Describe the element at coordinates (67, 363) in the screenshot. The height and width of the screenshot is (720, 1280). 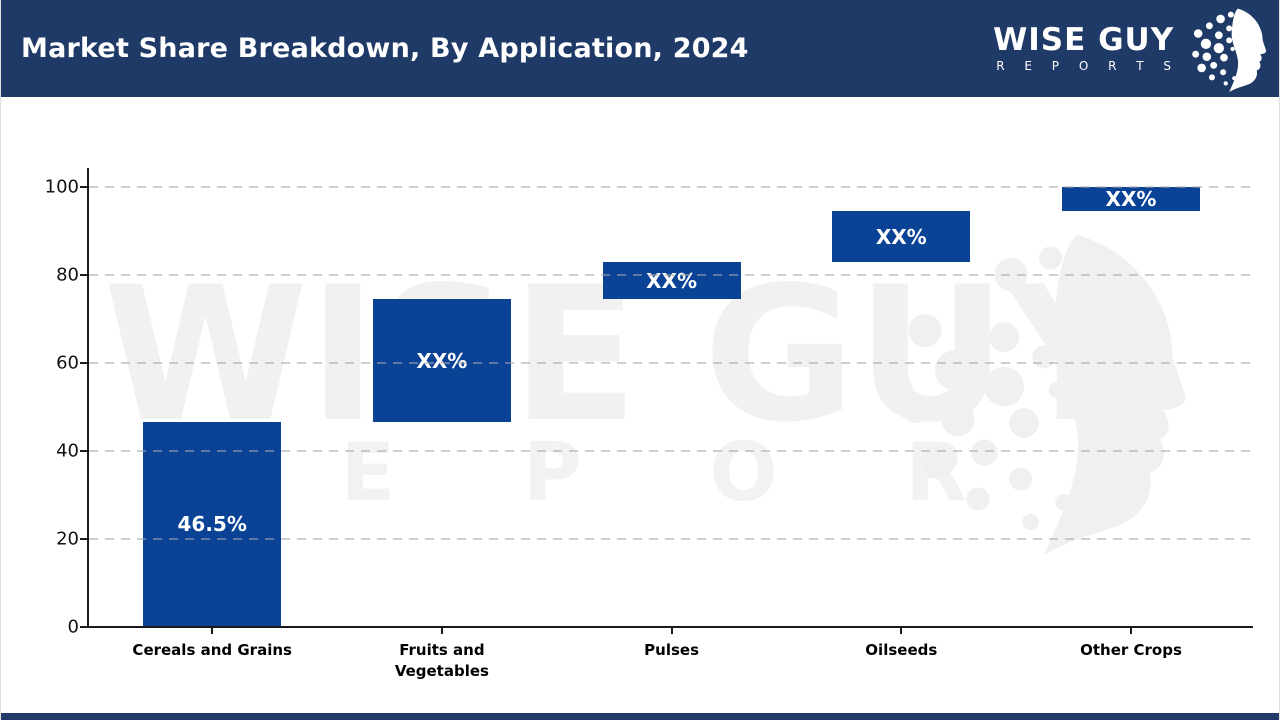
I see `y-tick-label: 60` at that location.